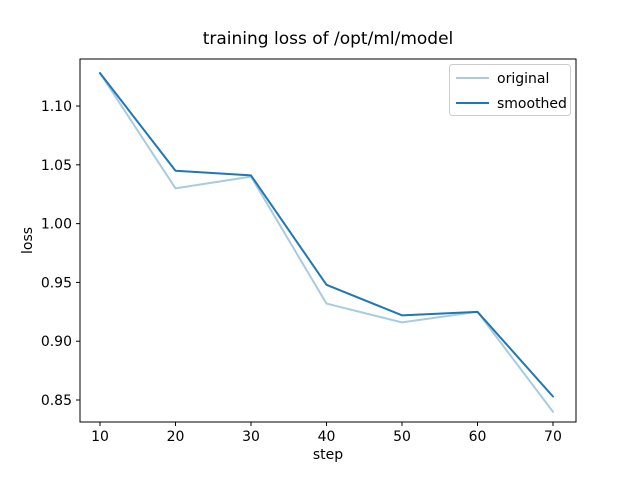 The image size is (640, 480). What do you see at coordinates (56, 342) in the screenshot?
I see `y-tick-label: 0.90` at bounding box center [56, 342].